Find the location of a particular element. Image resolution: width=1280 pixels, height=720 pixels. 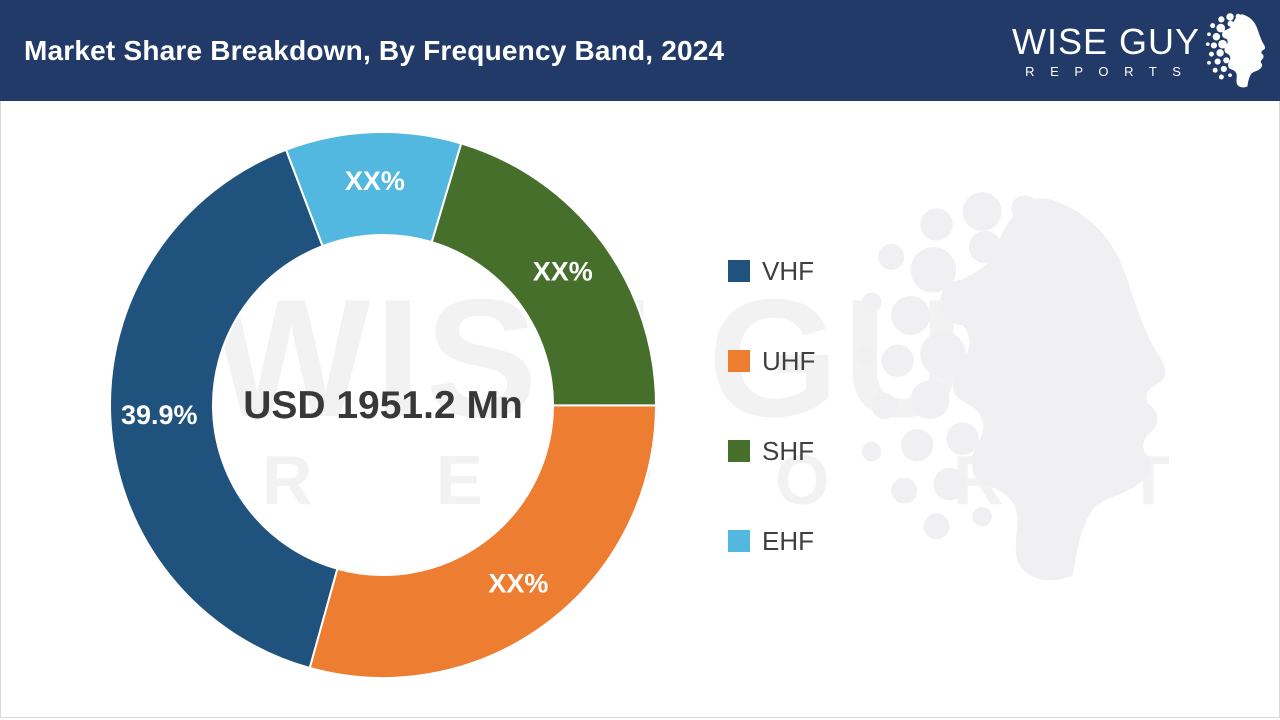

legend-label-vhf: VHF is located at coordinates (788, 271).